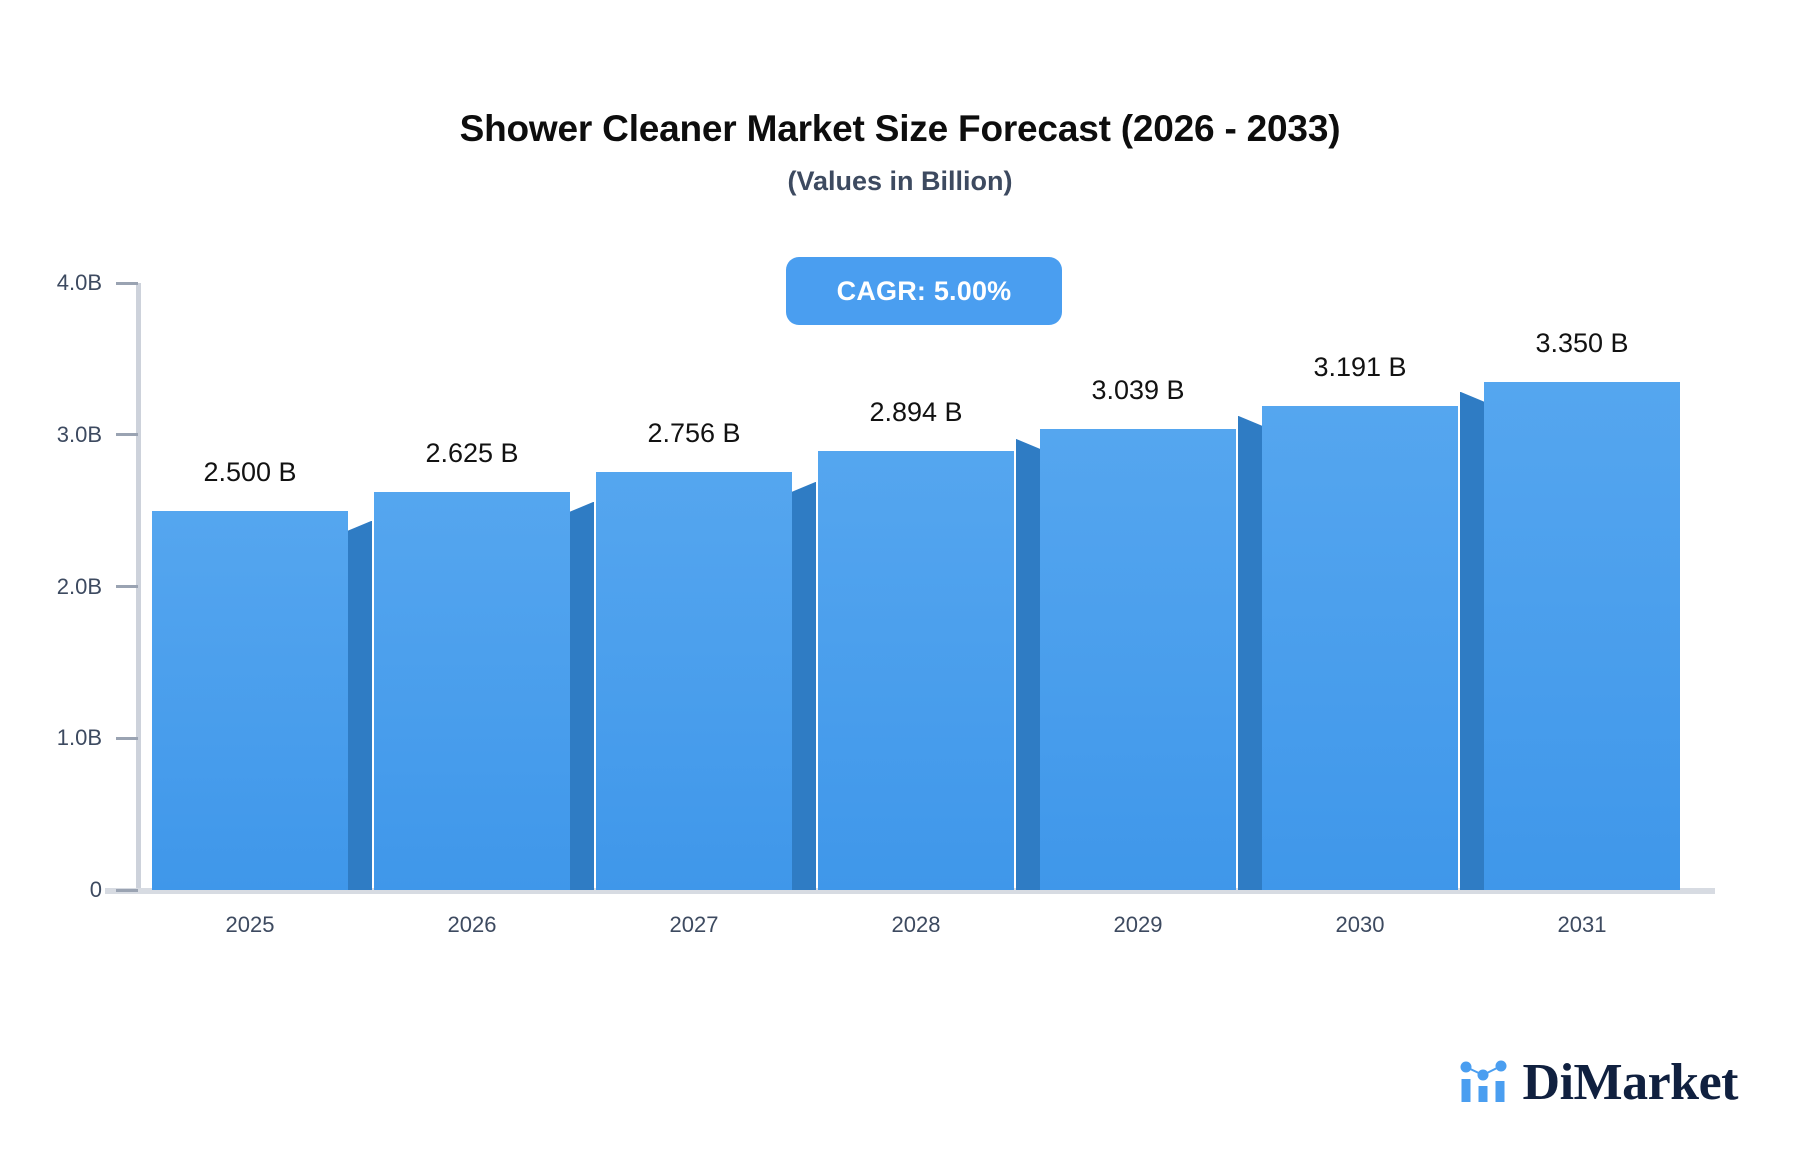 This screenshot has height=1156, width=1800. I want to click on y-axis-tick-label: 0, so click(95, 889).